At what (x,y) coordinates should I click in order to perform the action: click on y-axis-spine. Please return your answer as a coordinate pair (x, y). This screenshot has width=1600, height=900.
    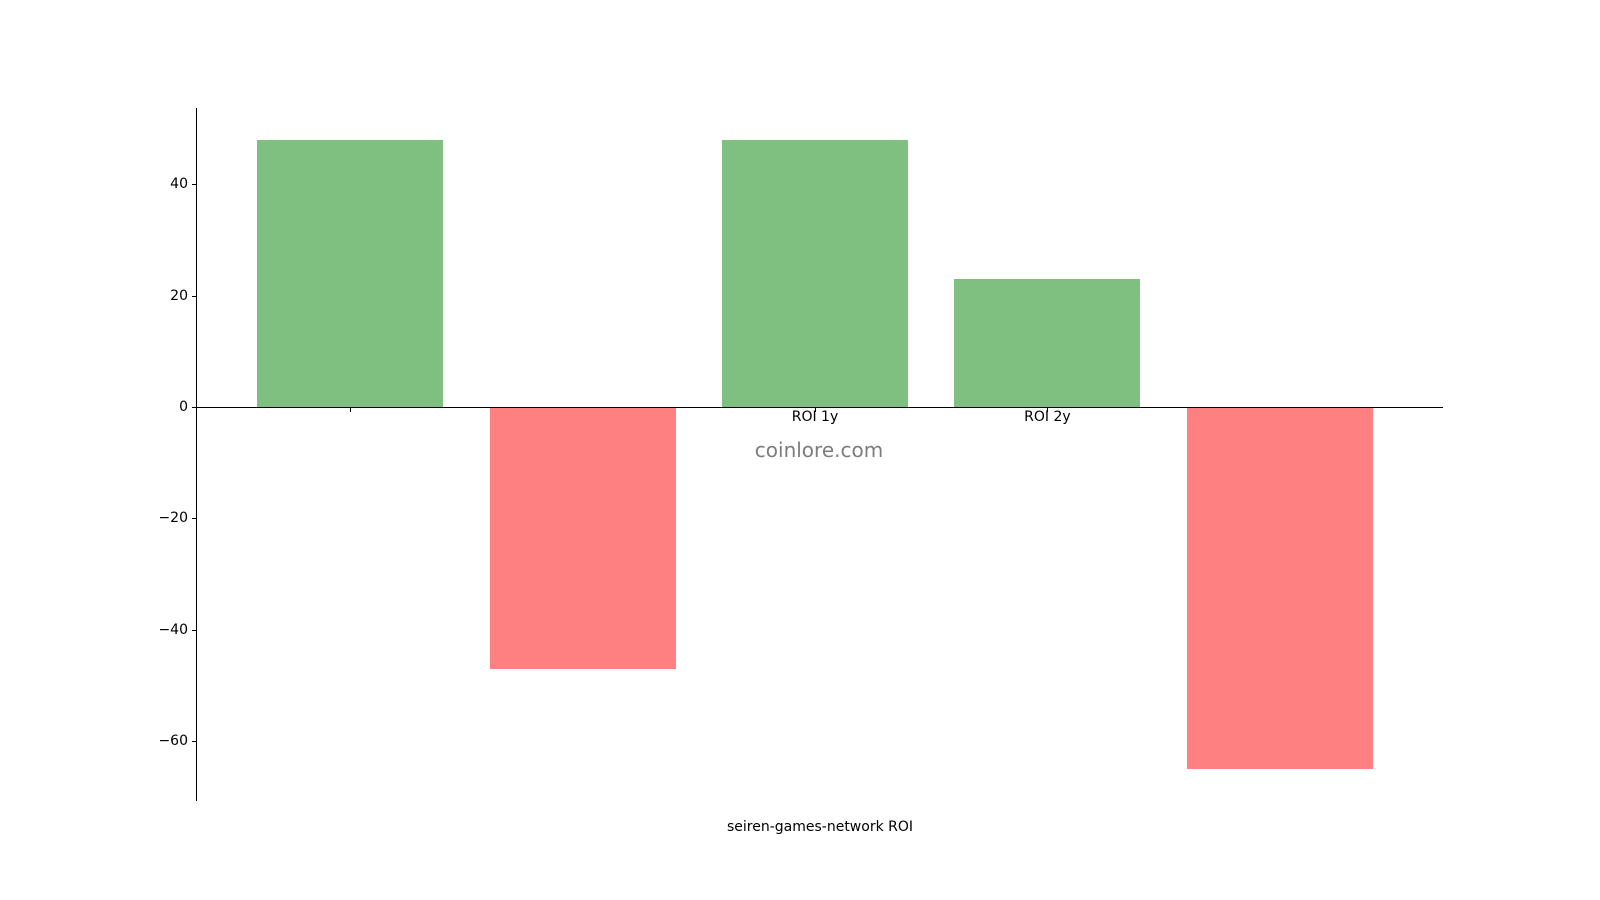
    Looking at the image, I should click on (196, 454).